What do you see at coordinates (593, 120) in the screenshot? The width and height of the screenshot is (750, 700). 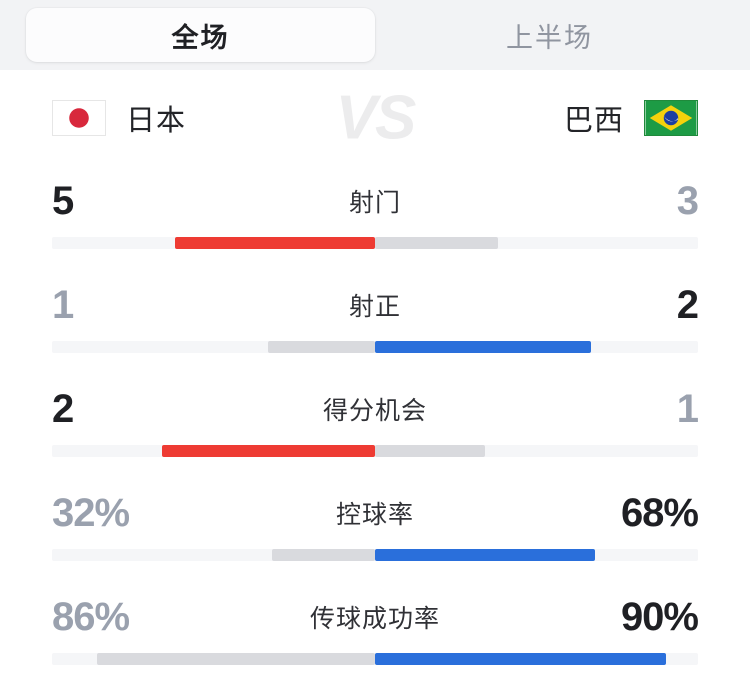 I see `away-team-name: 巴西` at bounding box center [593, 120].